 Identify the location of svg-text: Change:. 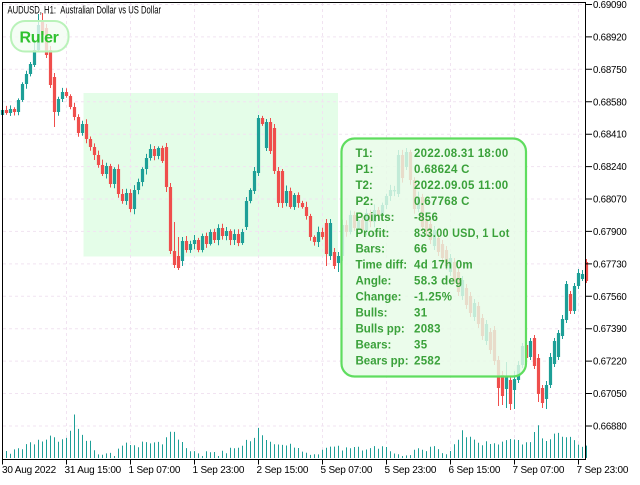
(379, 298).